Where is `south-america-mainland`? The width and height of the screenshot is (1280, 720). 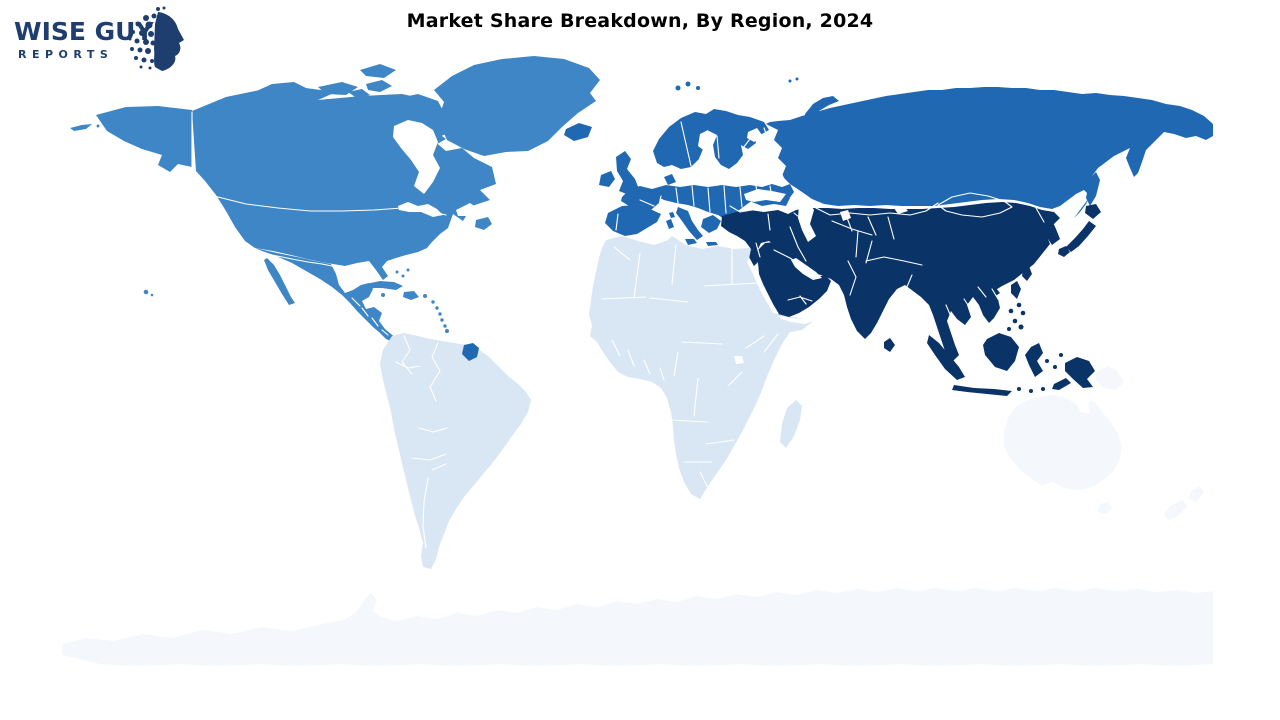
south-america-mainland is located at coordinates (455, 451).